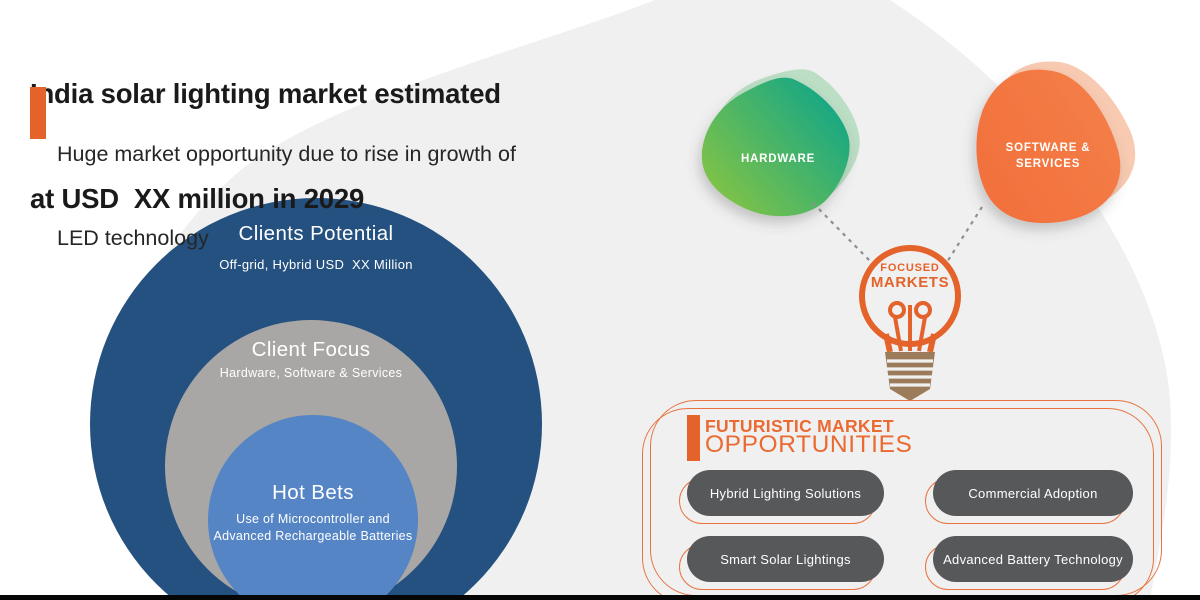 The image size is (1200, 600). I want to click on hot-bets-sub-line1: Use of Microcontroller and, so click(313, 519).